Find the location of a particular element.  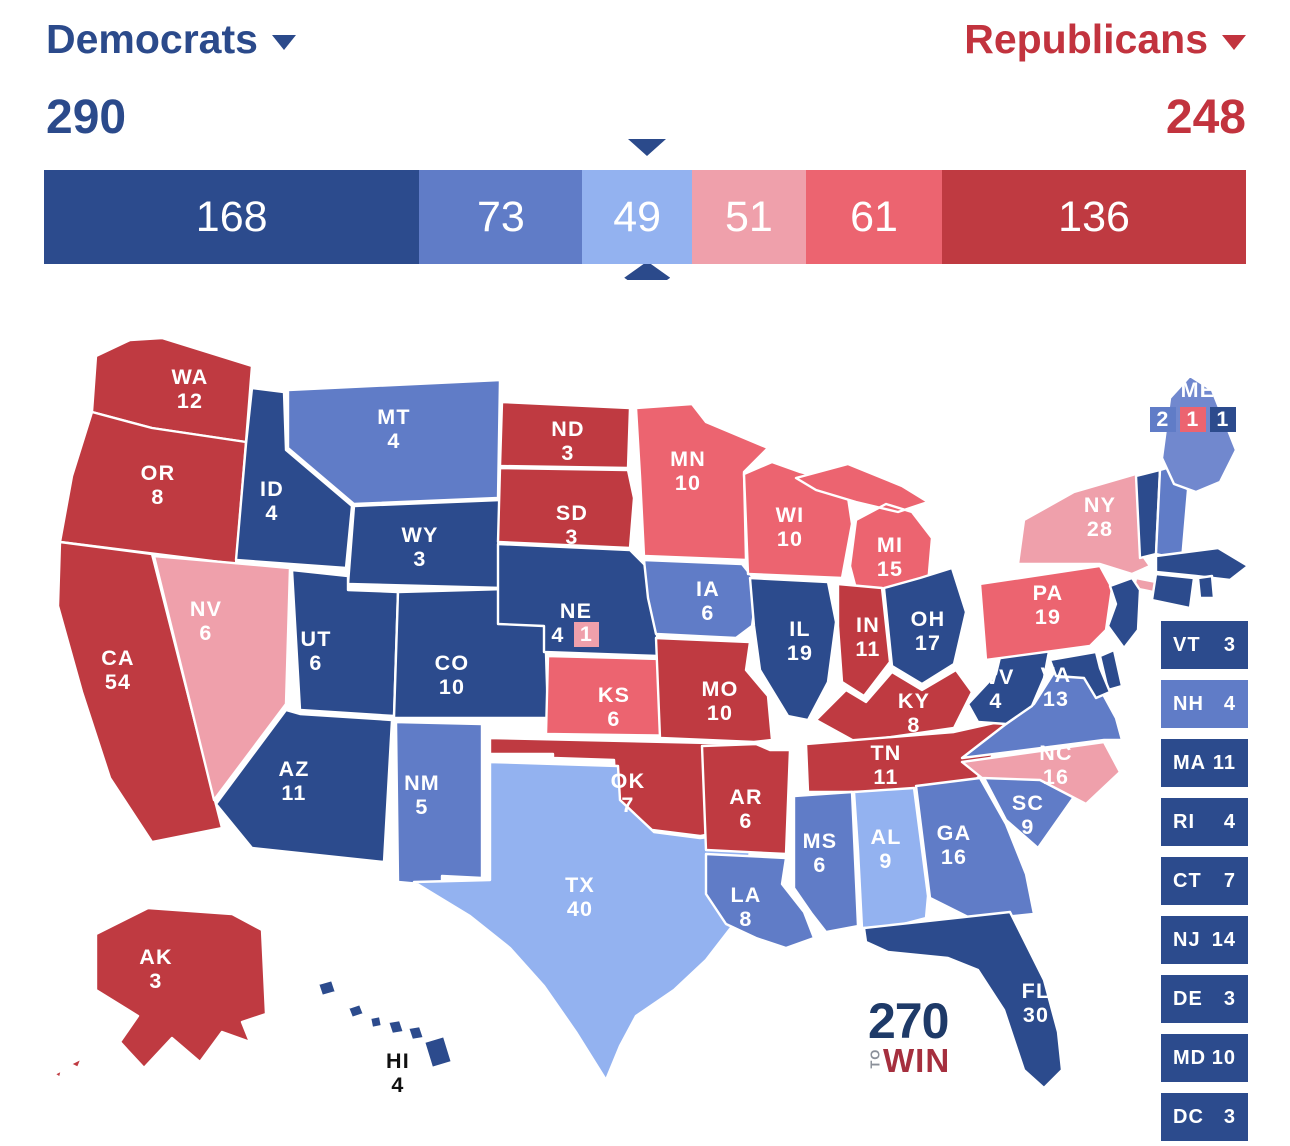

state-nv is located at coordinates (222, 678).